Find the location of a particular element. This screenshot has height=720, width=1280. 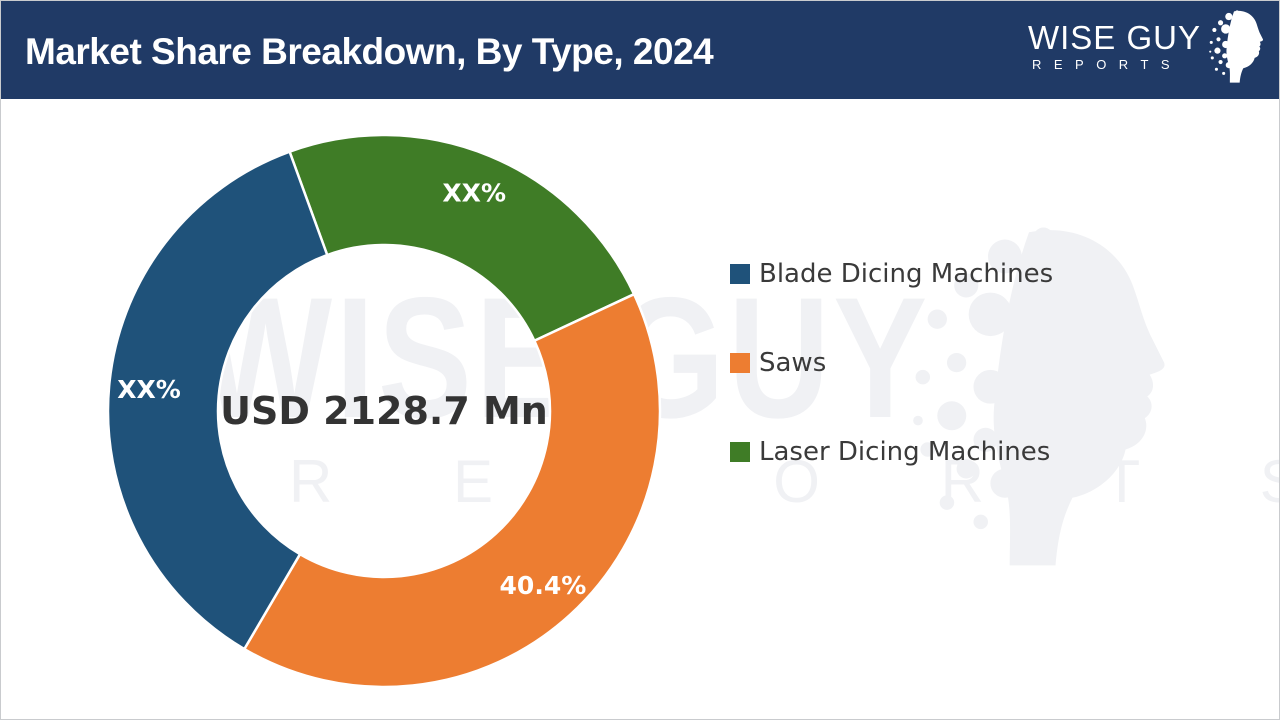

brand-logo: WISE GUY REPORTS is located at coordinates (1146, 46).